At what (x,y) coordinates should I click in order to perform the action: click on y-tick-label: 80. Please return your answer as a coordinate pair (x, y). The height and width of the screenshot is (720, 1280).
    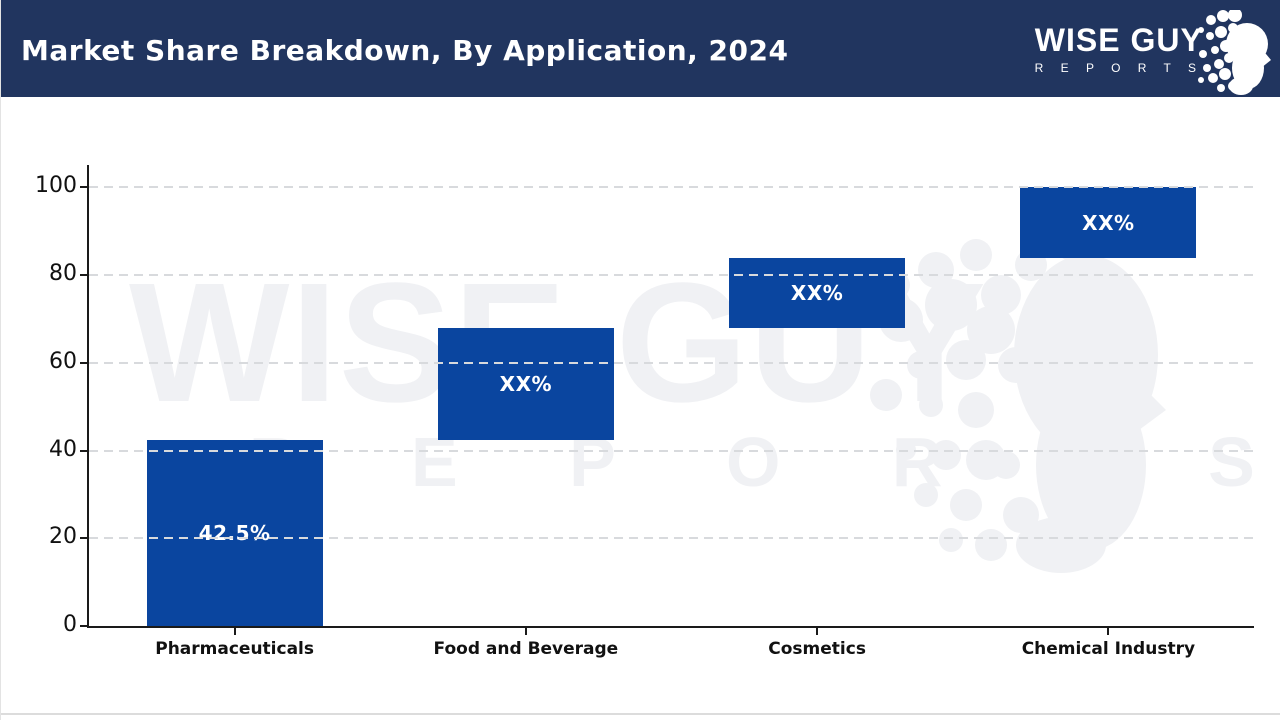
    Looking at the image, I should click on (63, 274).